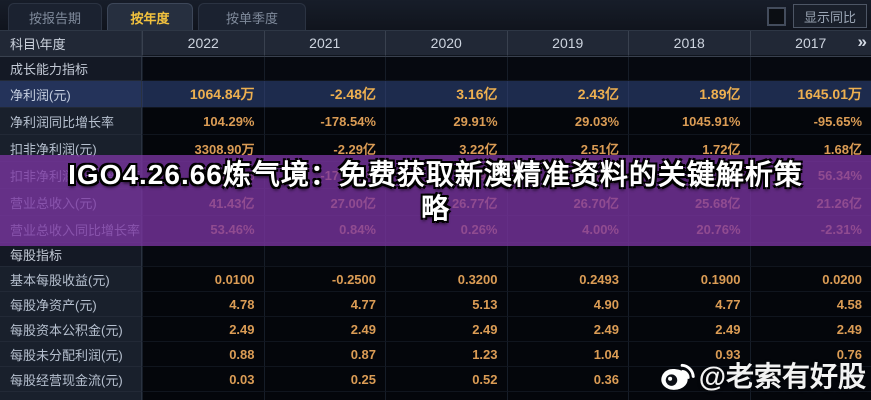 This screenshot has width=871, height=400. What do you see at coordinates (203, 379) in the screenshot?
I see `value-cell: 0.03` at bounding box center [203, 379].